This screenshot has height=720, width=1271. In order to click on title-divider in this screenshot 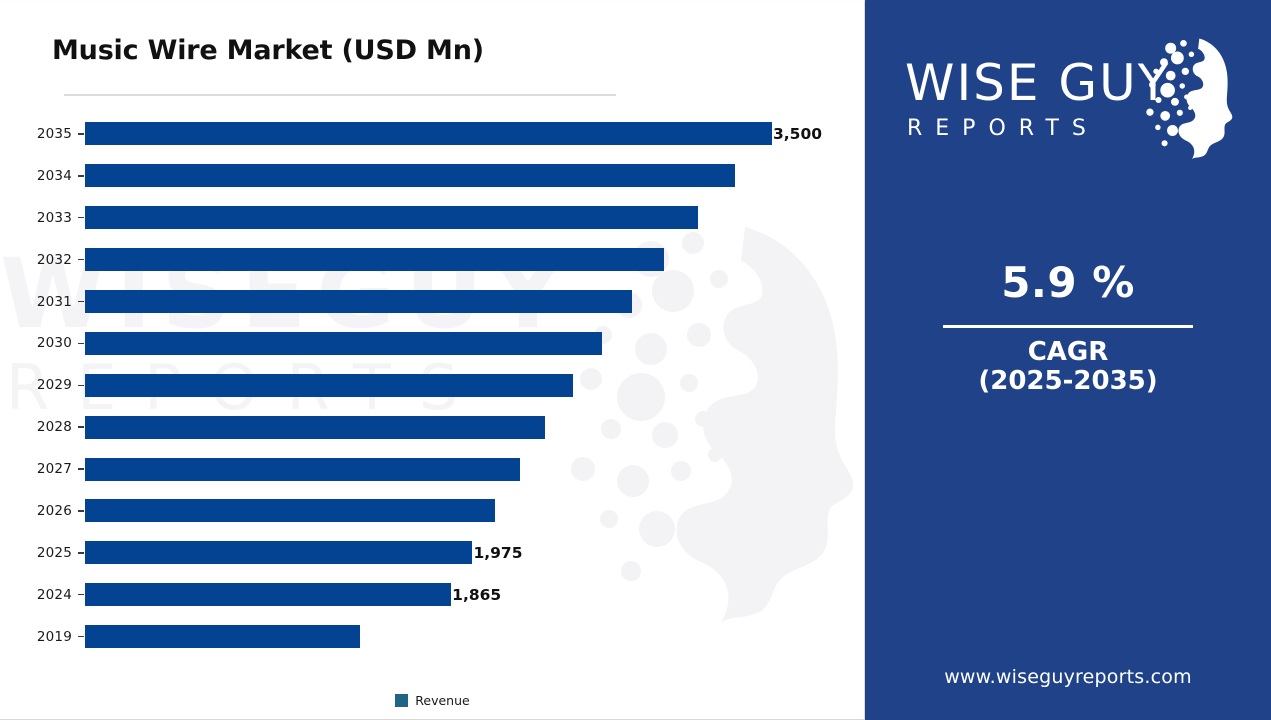, I will do `click(340, 95)`.